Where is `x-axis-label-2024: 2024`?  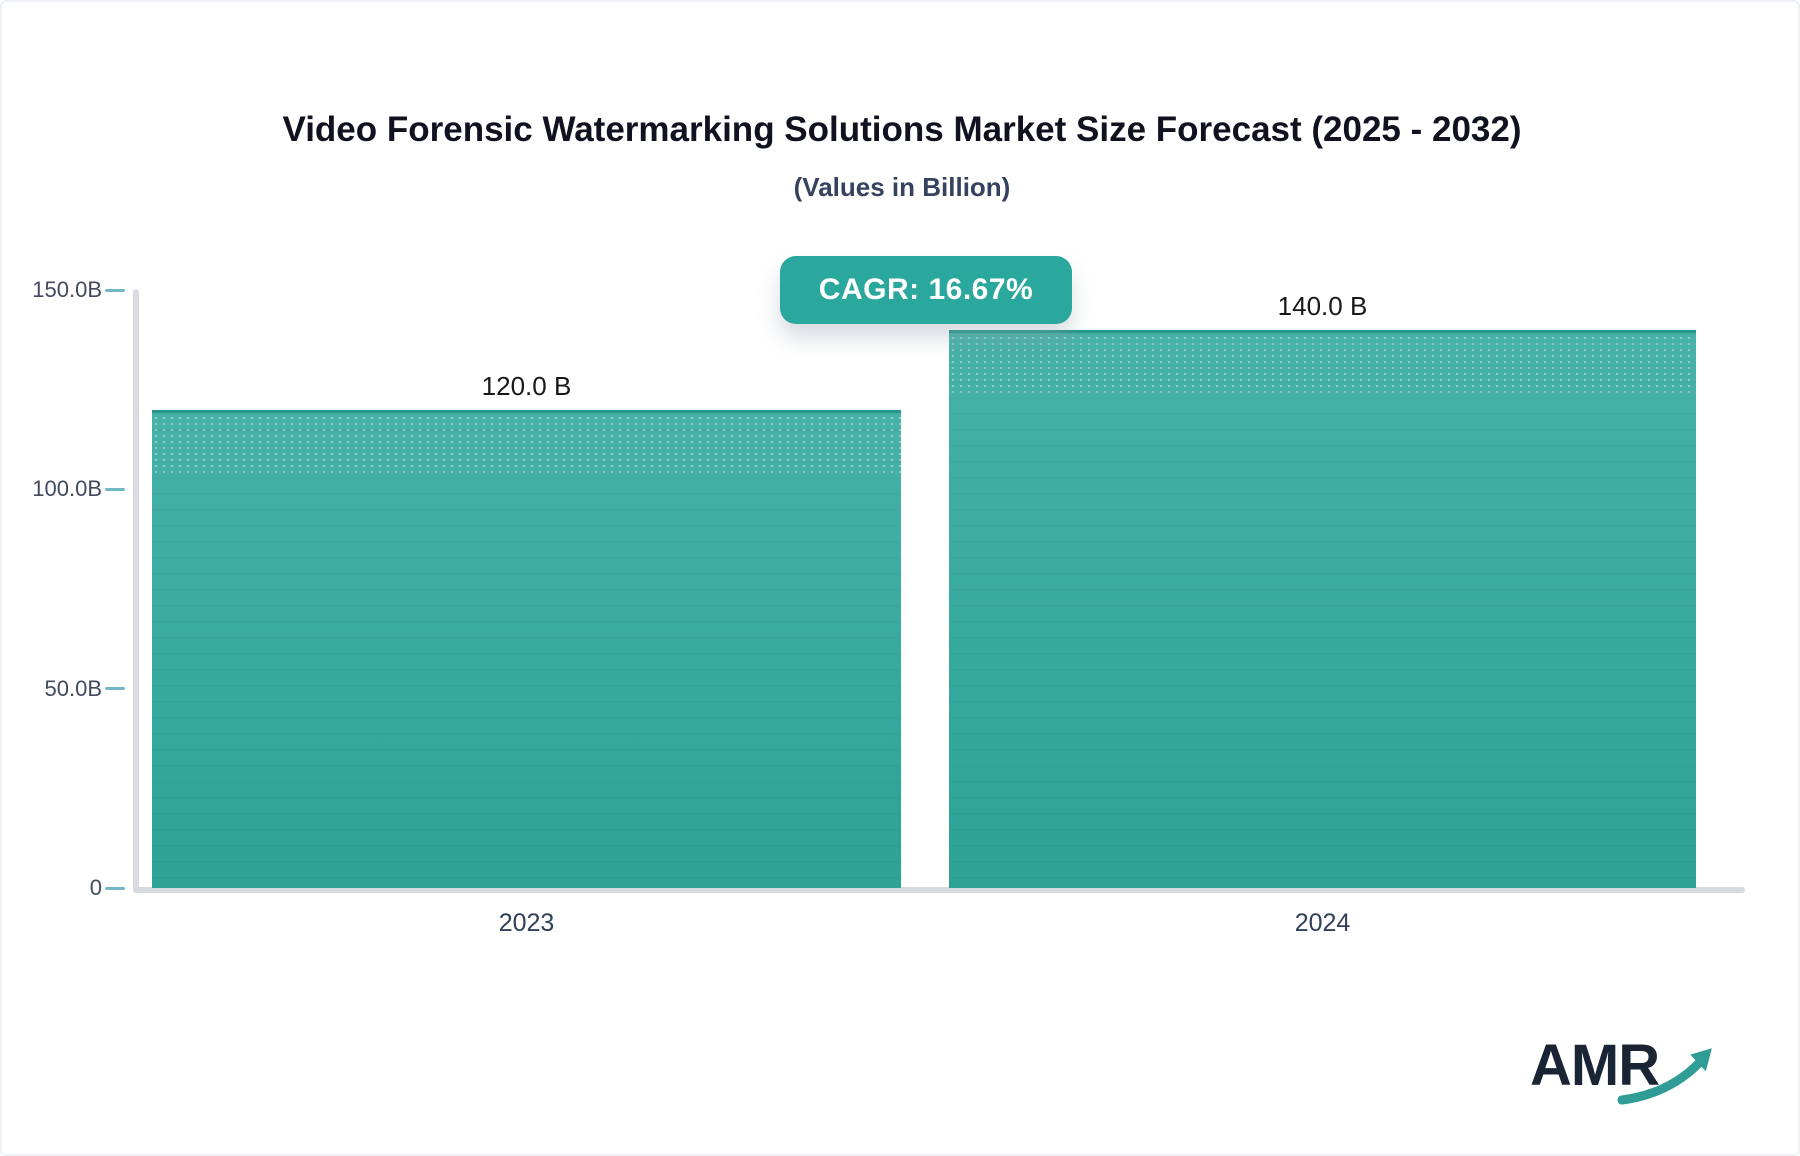
x-axis-label-2024: 2024 is located at coordinates (1322, 923).